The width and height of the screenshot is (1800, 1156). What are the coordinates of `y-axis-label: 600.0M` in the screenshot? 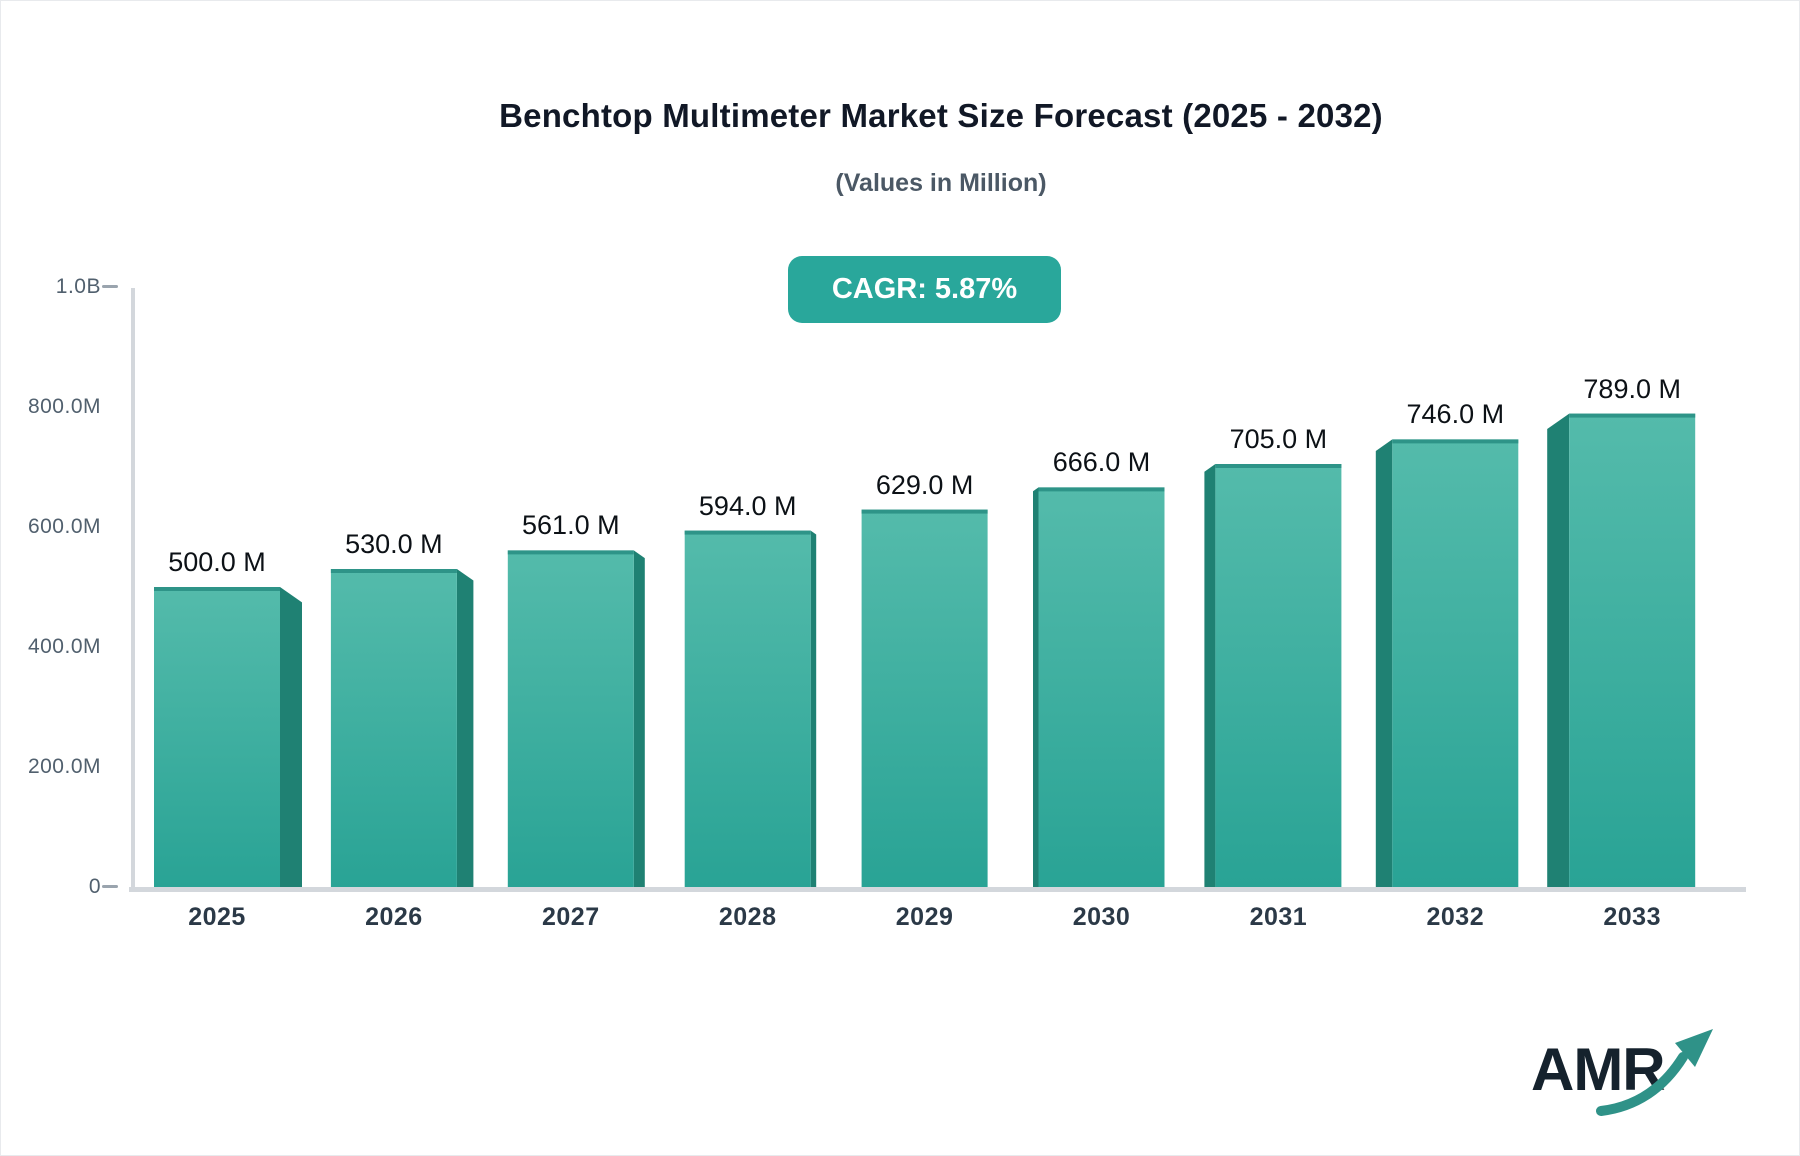 It's located at (64, 526).